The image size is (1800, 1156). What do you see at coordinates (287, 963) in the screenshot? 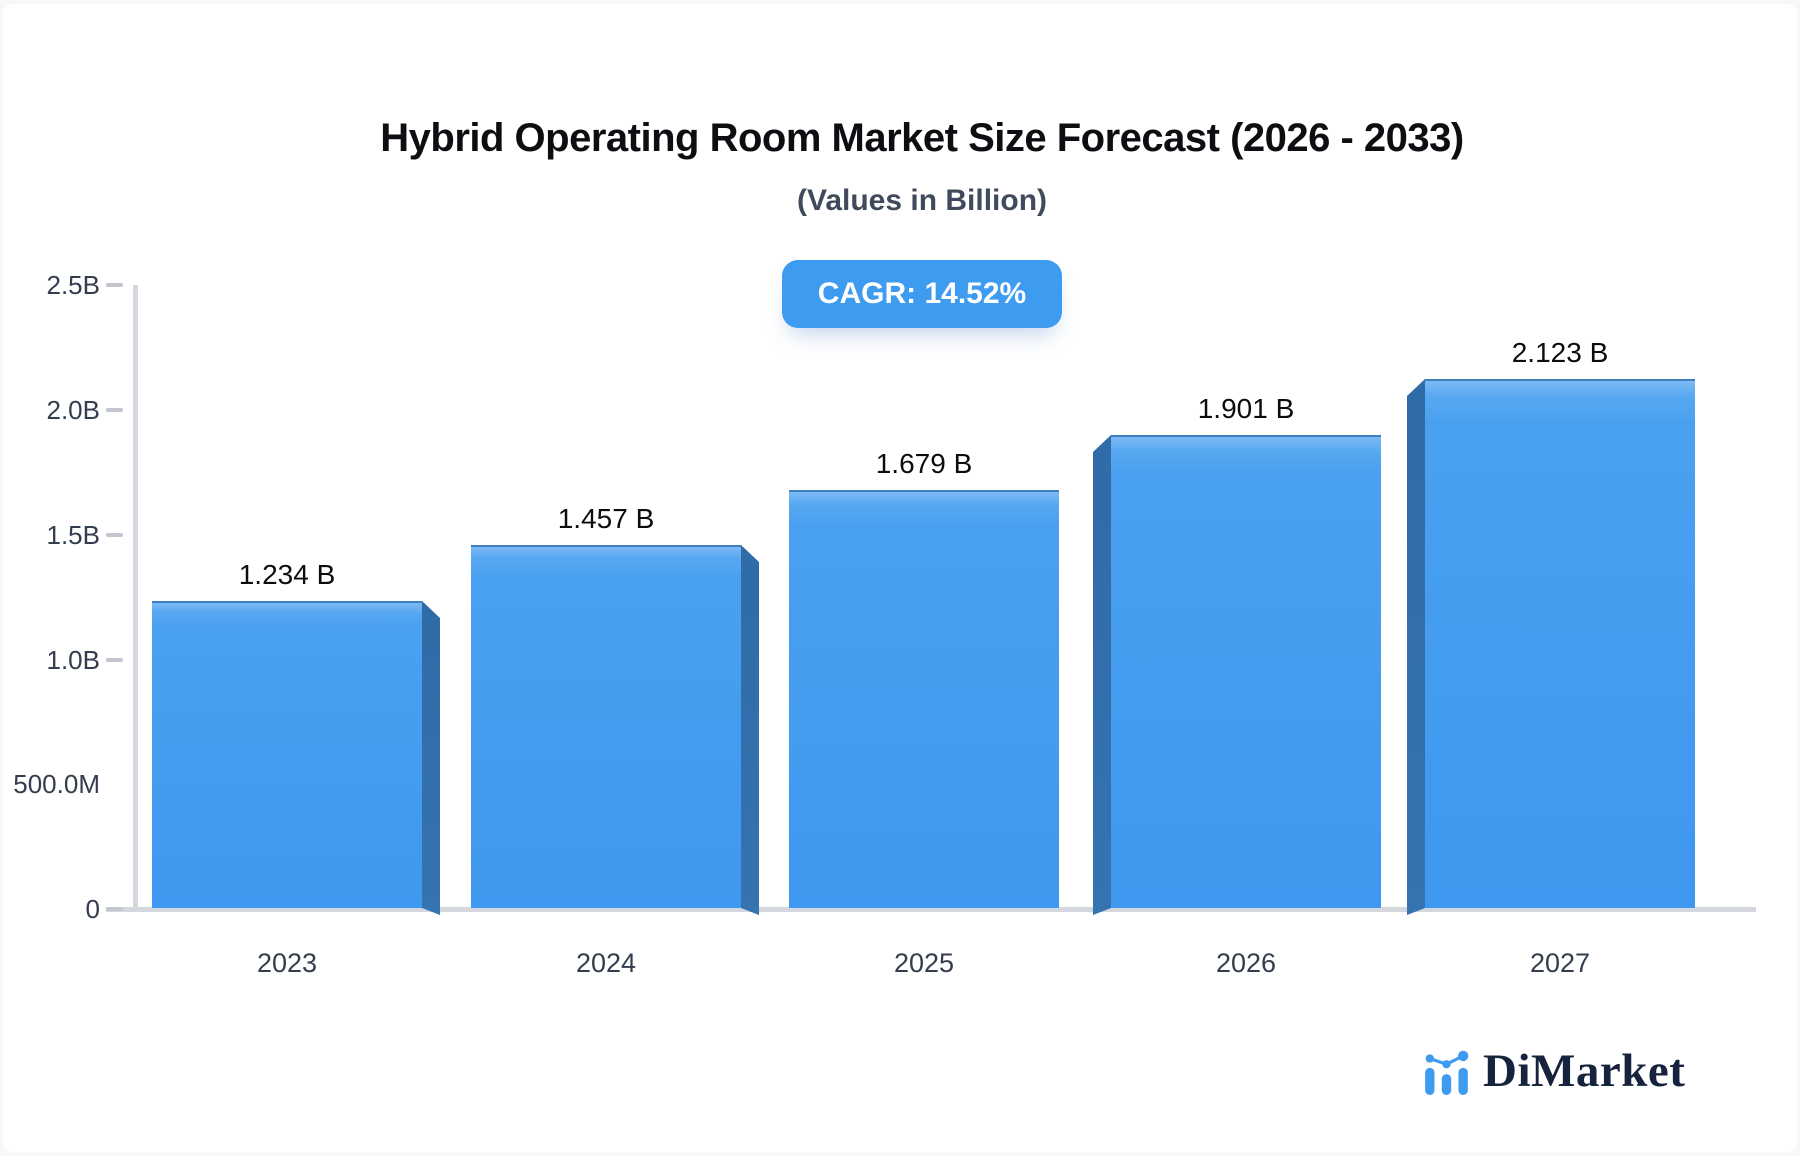
I see `x-axis-label-2023: 2023` at bounding box center [287, 963].